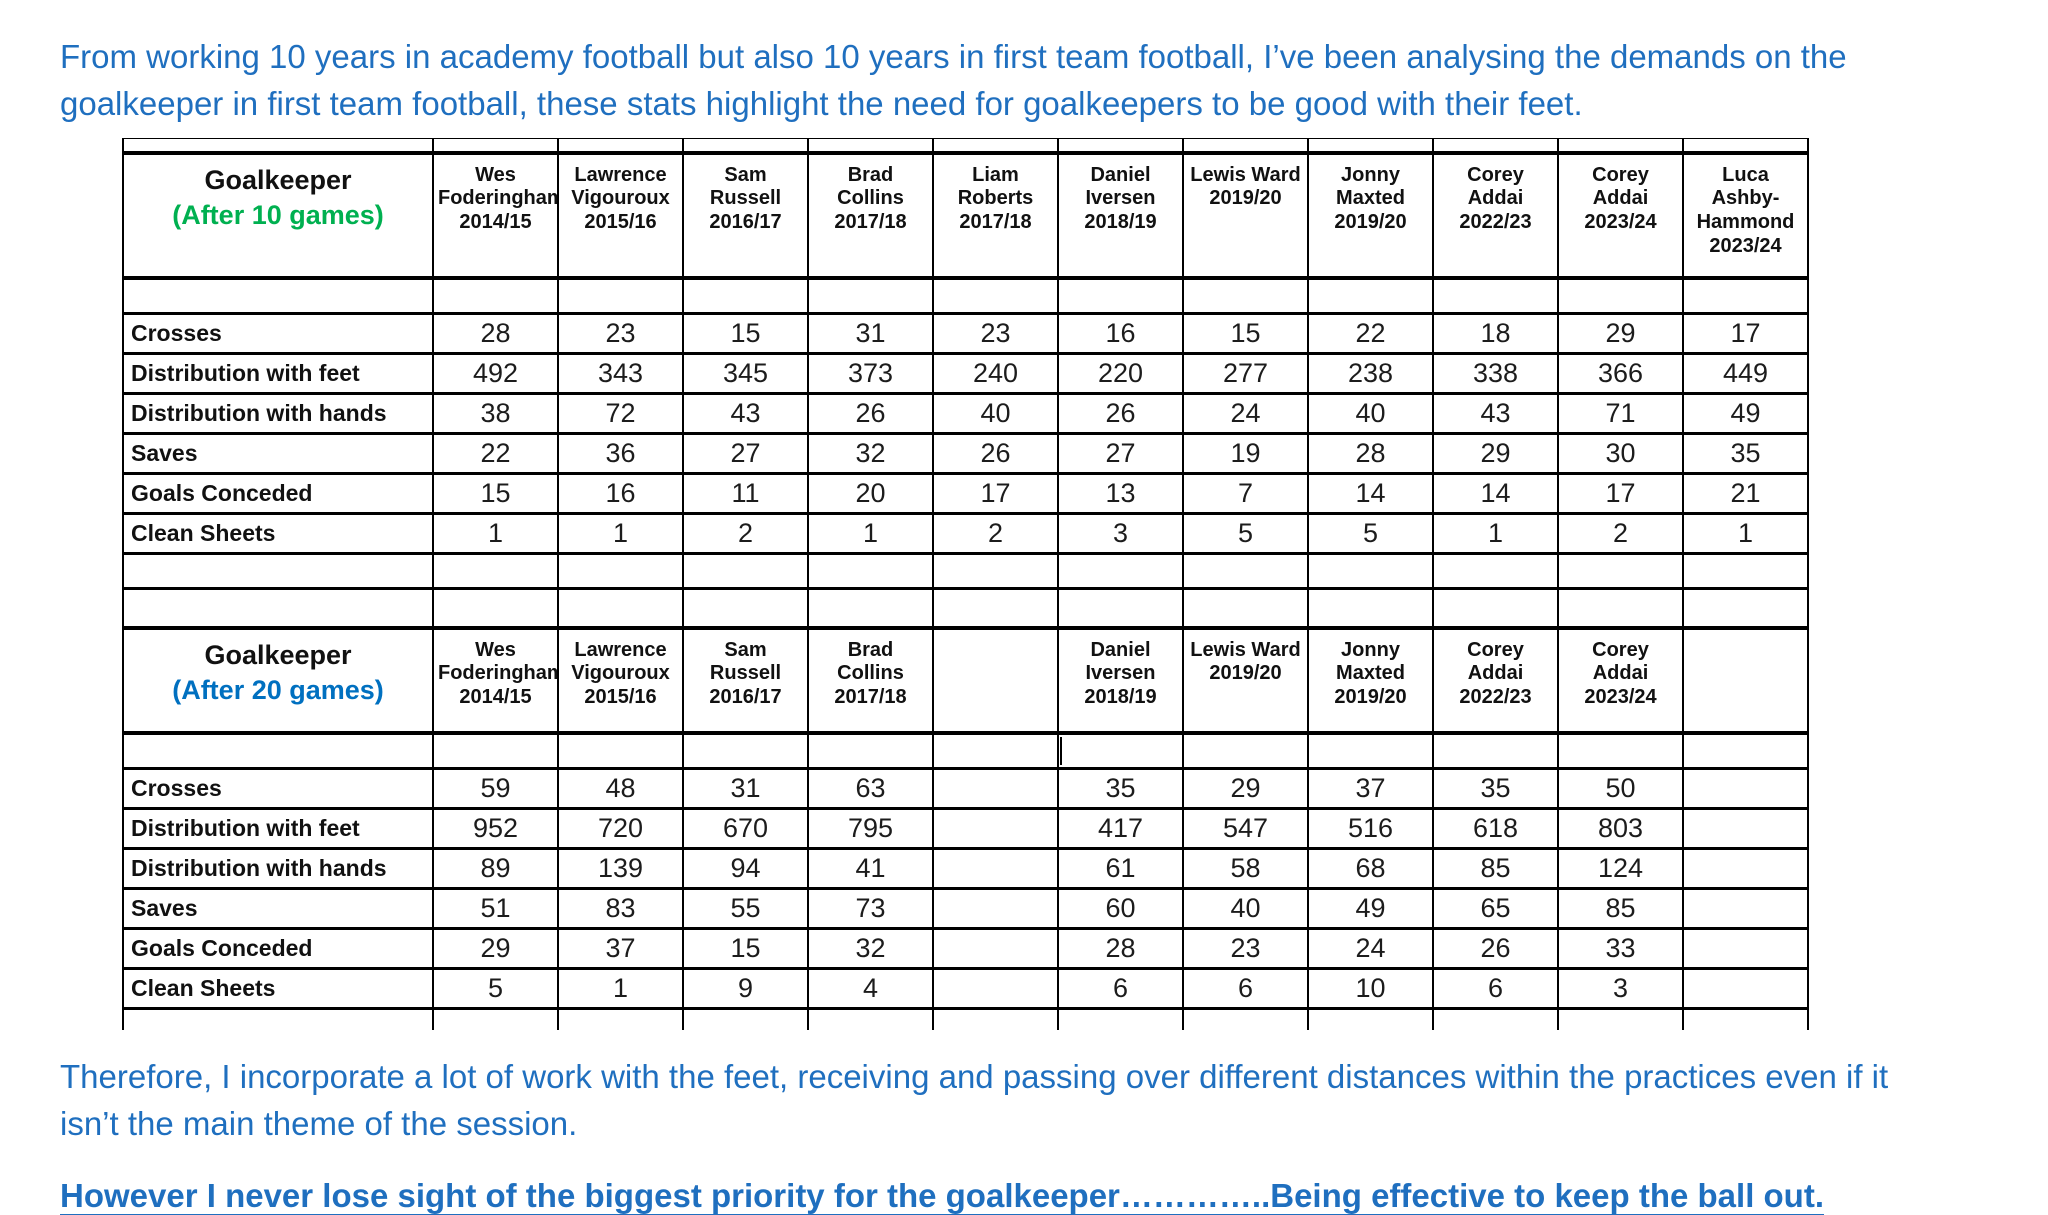 The image size is (2048, 1215). What do you see at coordinates (495, 788) in the screenshot?
I see `stat-value-cell: 59` at bounding box center [495, 788].